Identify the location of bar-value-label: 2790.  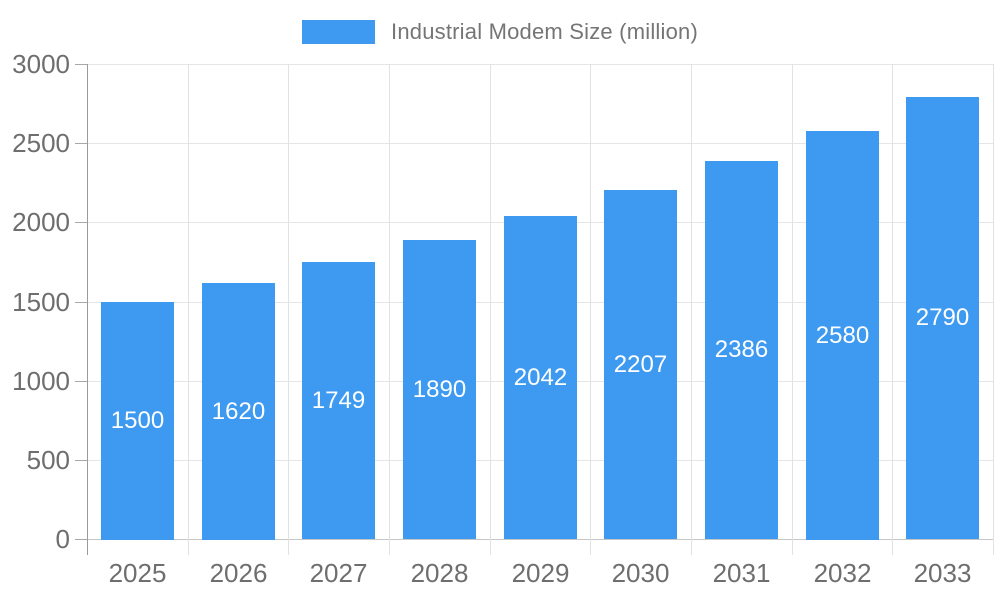
(942, 317).